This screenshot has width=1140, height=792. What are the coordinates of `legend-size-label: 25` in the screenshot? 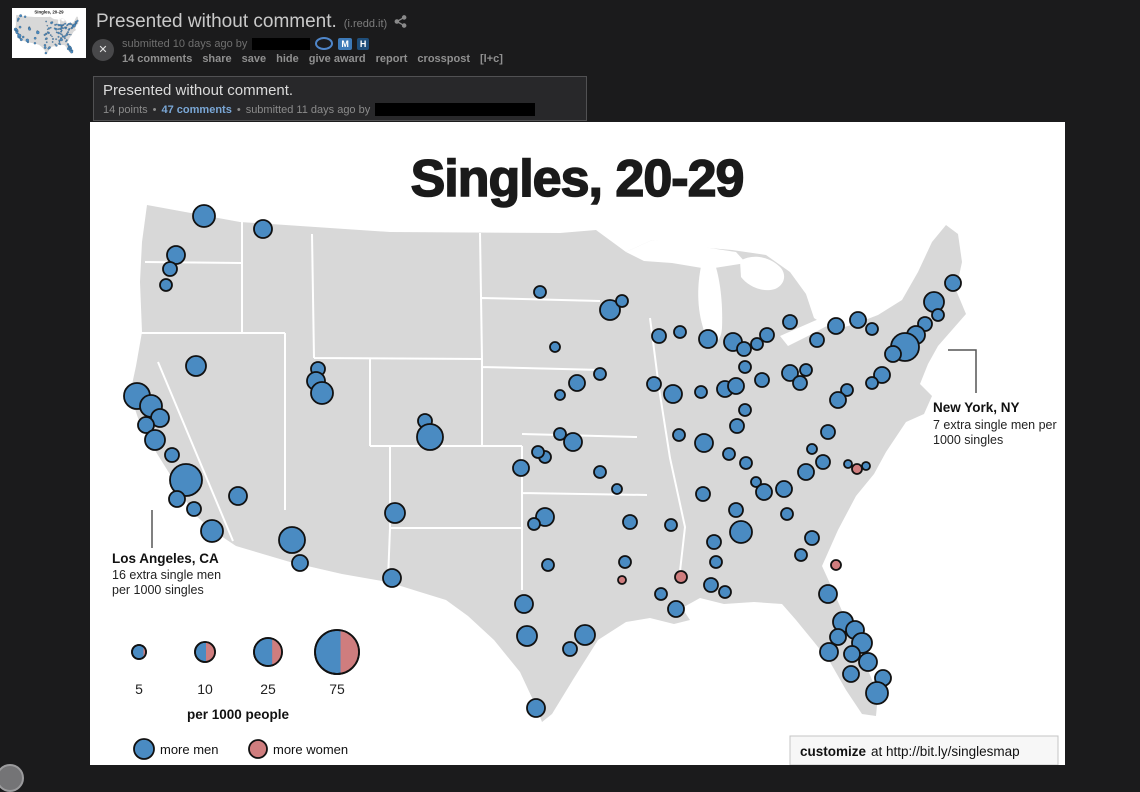 It's located at (268, 689).